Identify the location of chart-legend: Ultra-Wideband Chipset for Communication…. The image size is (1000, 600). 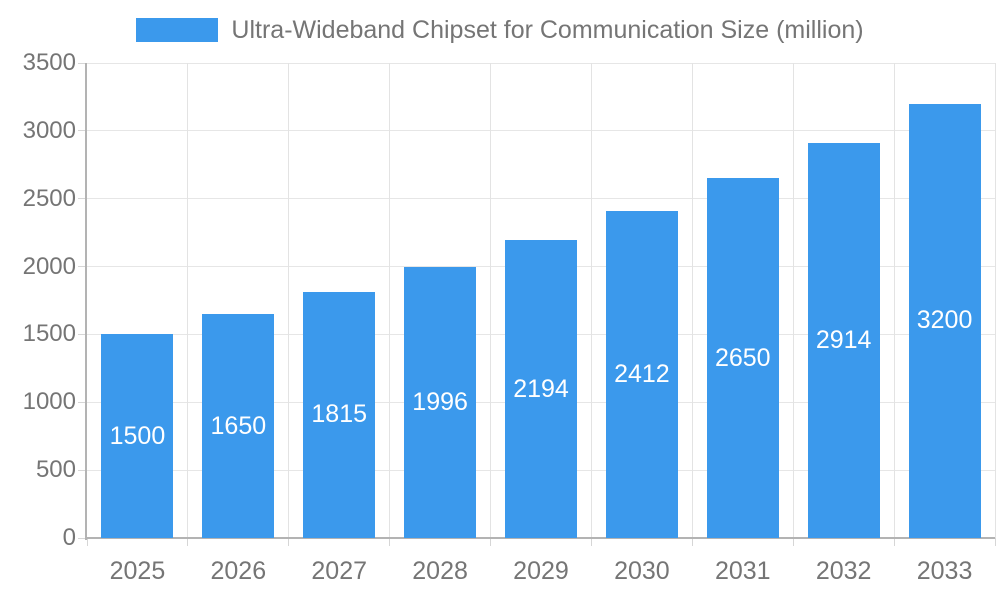
(500, 30).